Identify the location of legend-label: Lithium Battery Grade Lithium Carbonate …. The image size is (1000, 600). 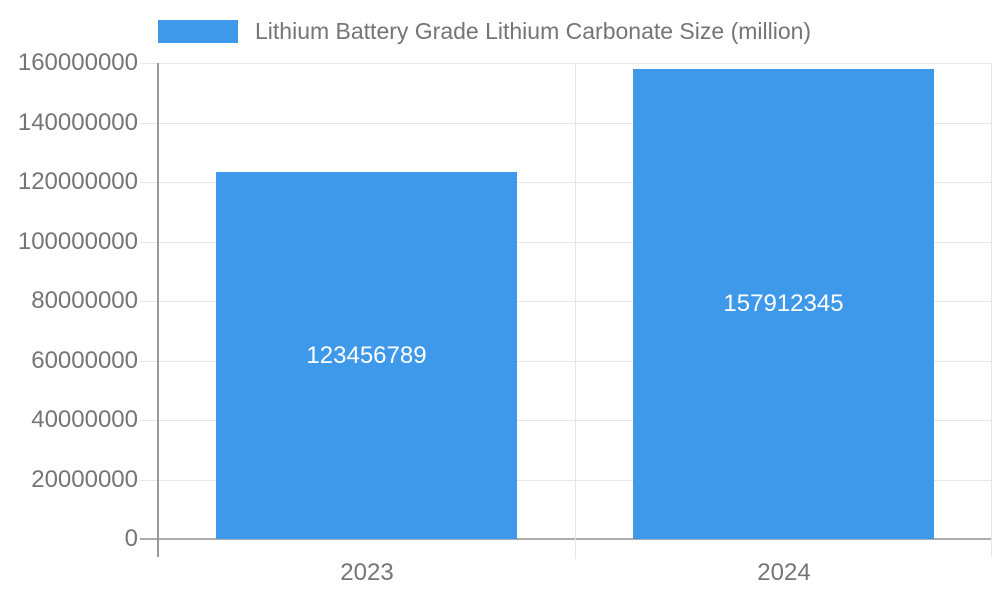
(533, 31).